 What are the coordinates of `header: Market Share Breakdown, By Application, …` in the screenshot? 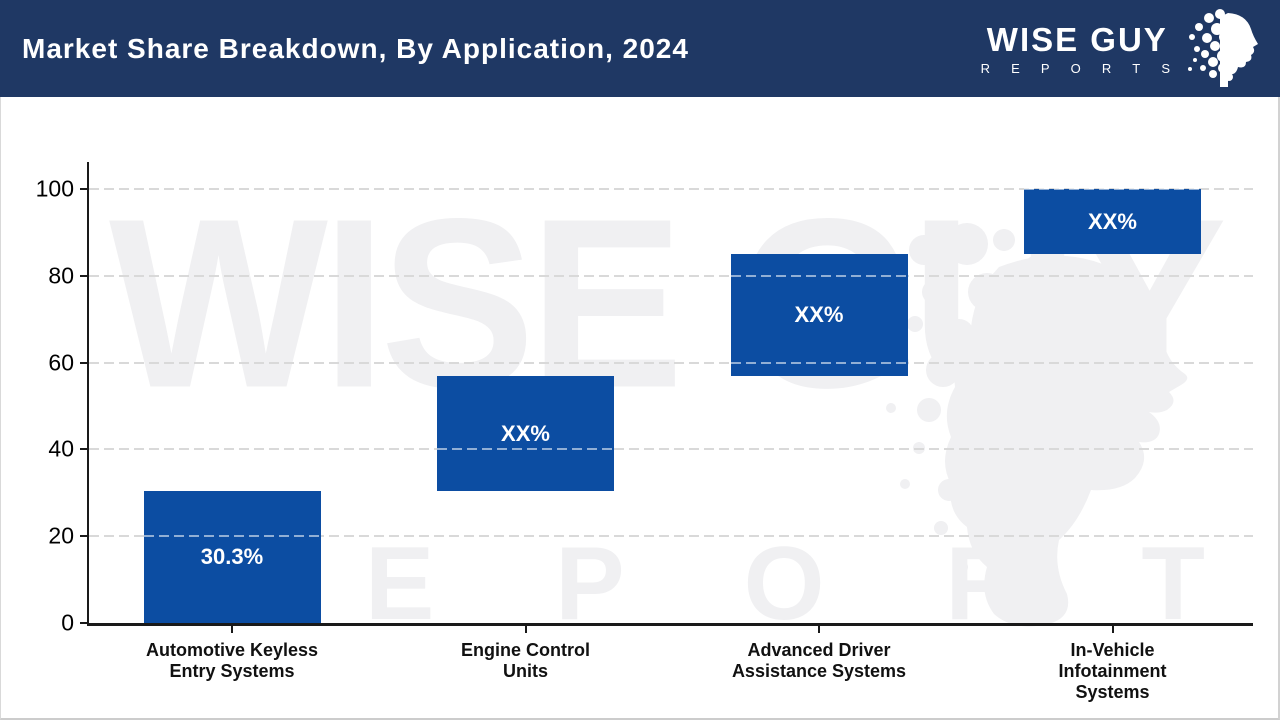 It's located at (640, 48).